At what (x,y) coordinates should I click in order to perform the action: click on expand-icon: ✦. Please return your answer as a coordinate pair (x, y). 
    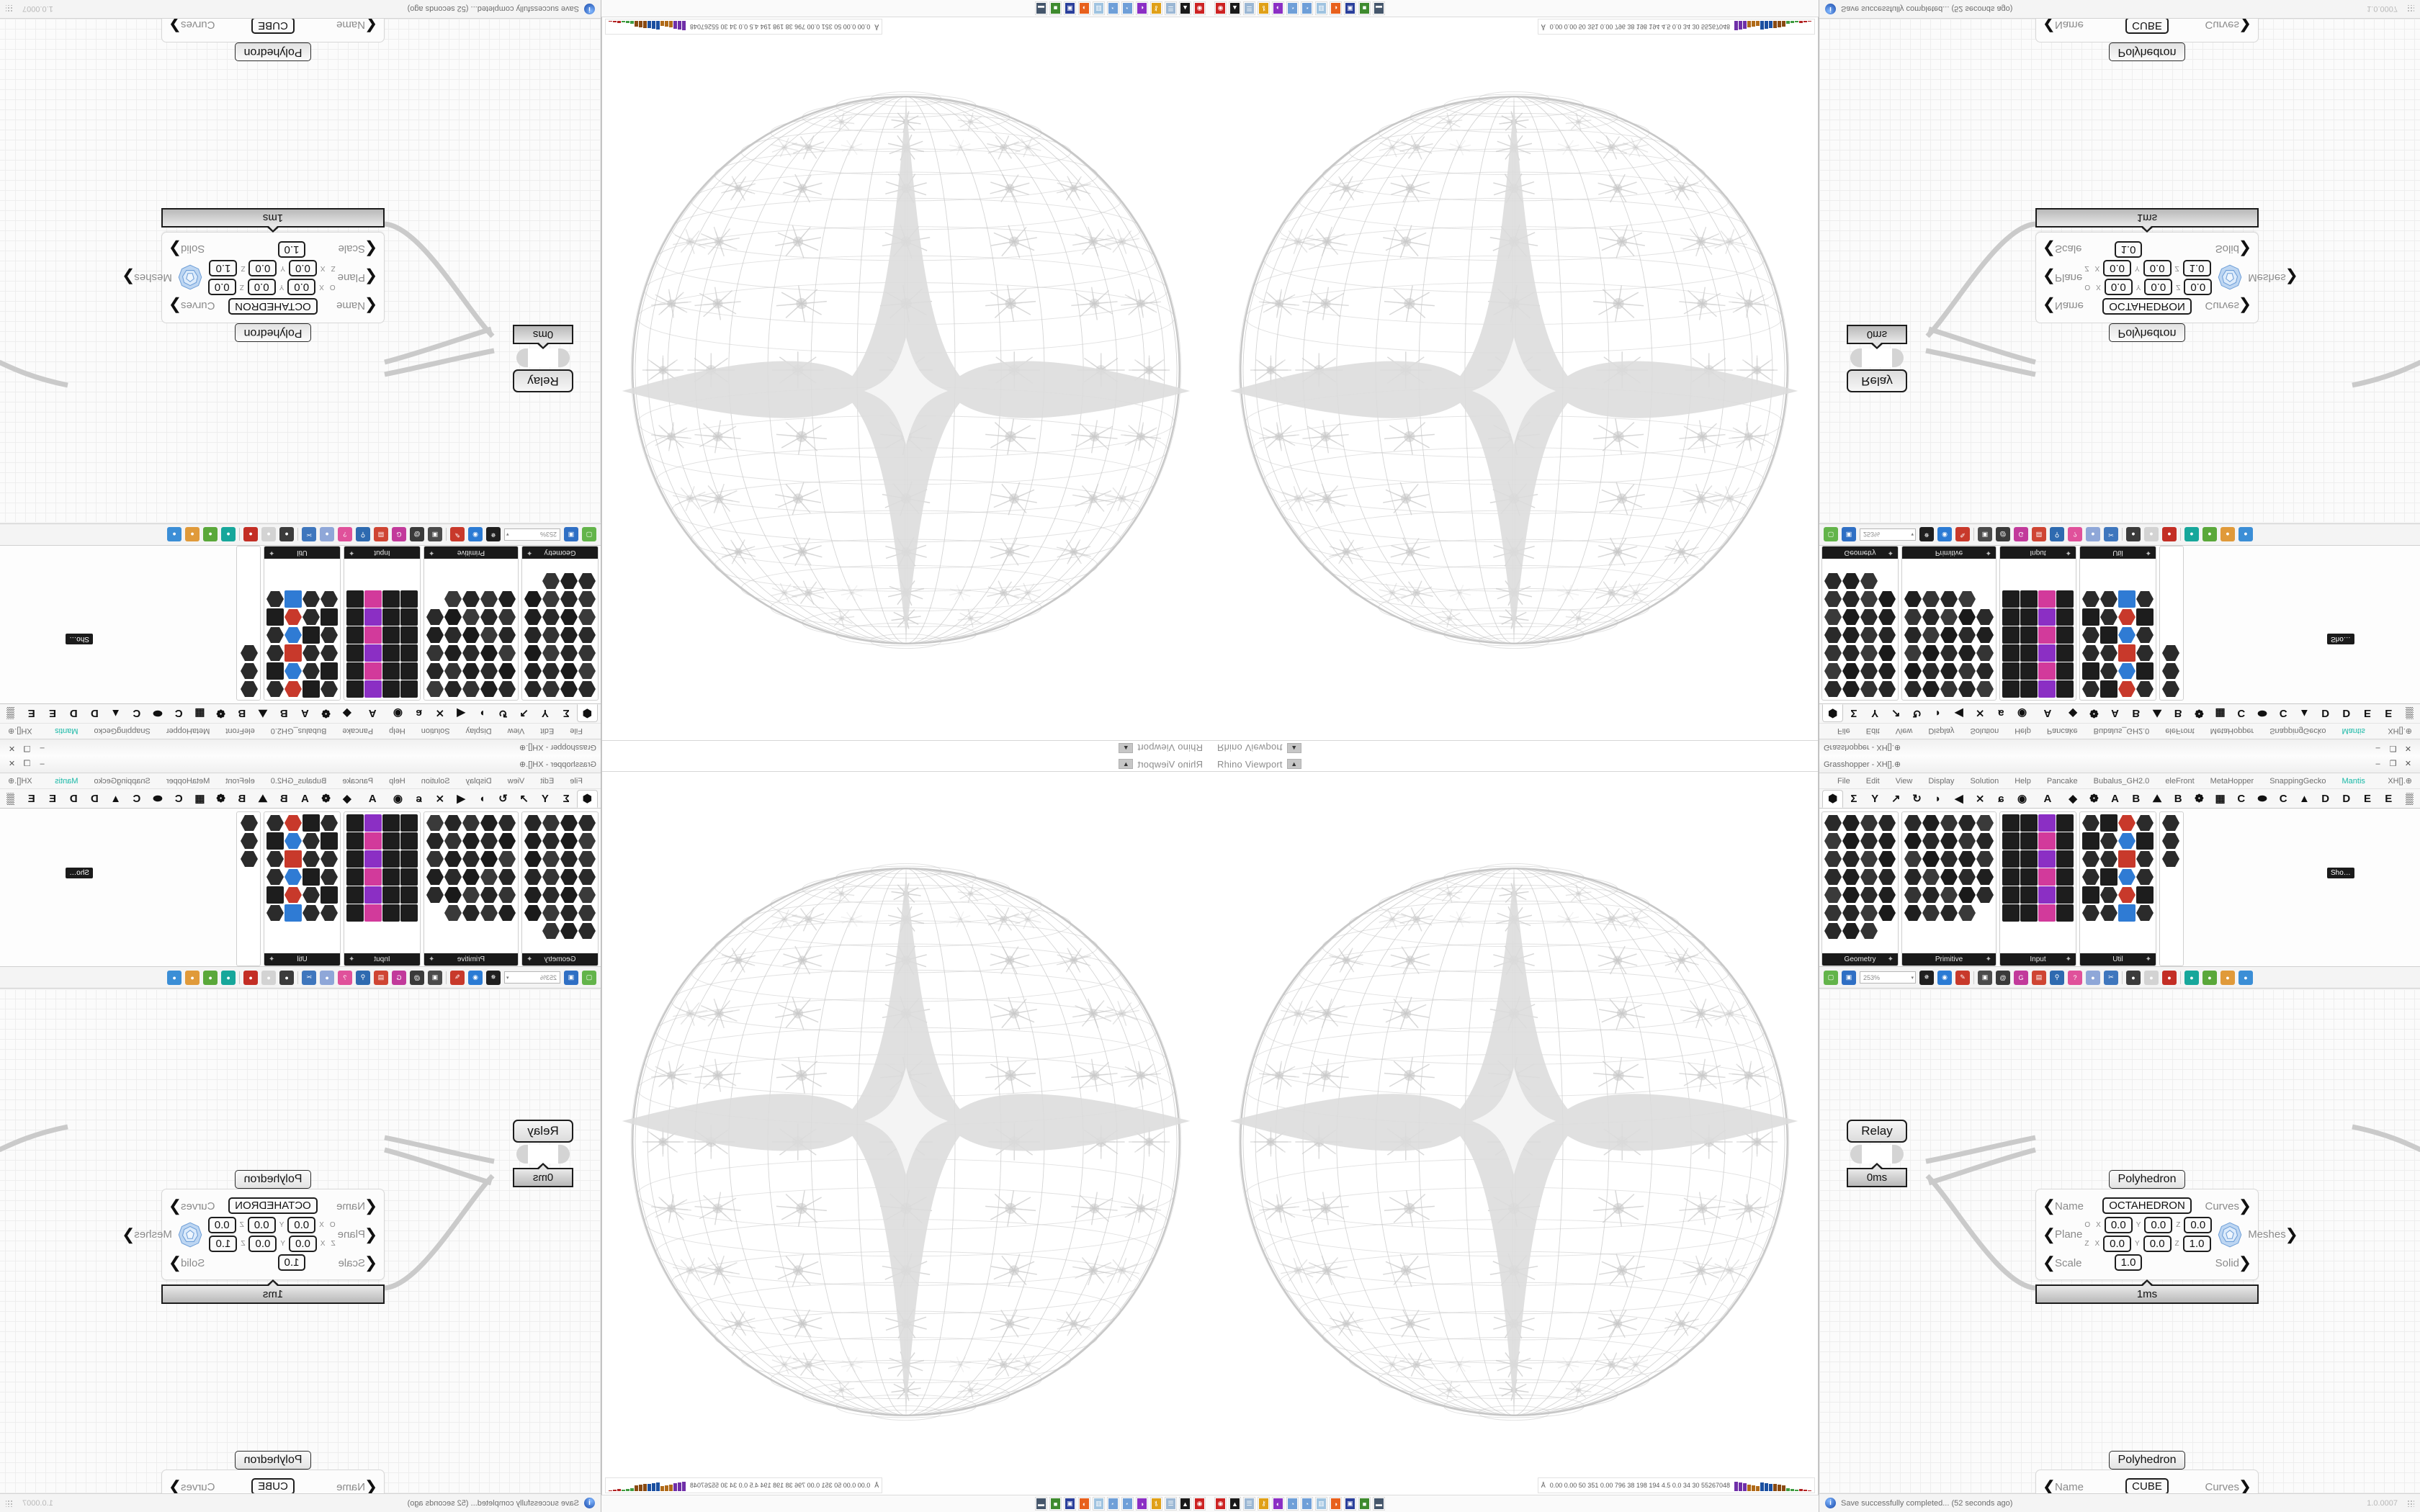
    Looking at the image, I should click on (1988, 553).